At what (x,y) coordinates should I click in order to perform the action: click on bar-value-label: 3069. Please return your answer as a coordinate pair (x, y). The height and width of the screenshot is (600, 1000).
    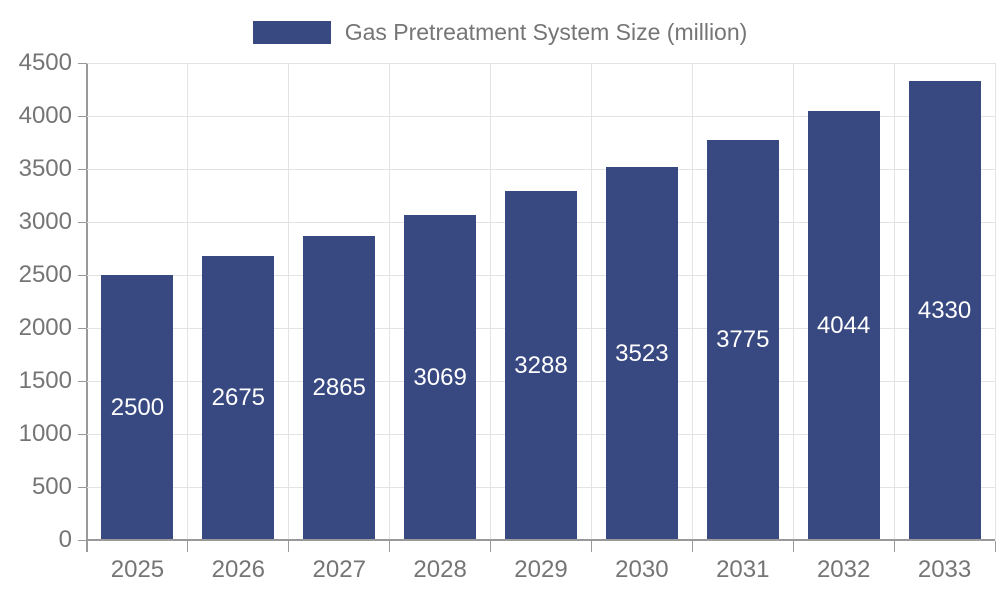
    Looking at the image, I should click on (440, 377).